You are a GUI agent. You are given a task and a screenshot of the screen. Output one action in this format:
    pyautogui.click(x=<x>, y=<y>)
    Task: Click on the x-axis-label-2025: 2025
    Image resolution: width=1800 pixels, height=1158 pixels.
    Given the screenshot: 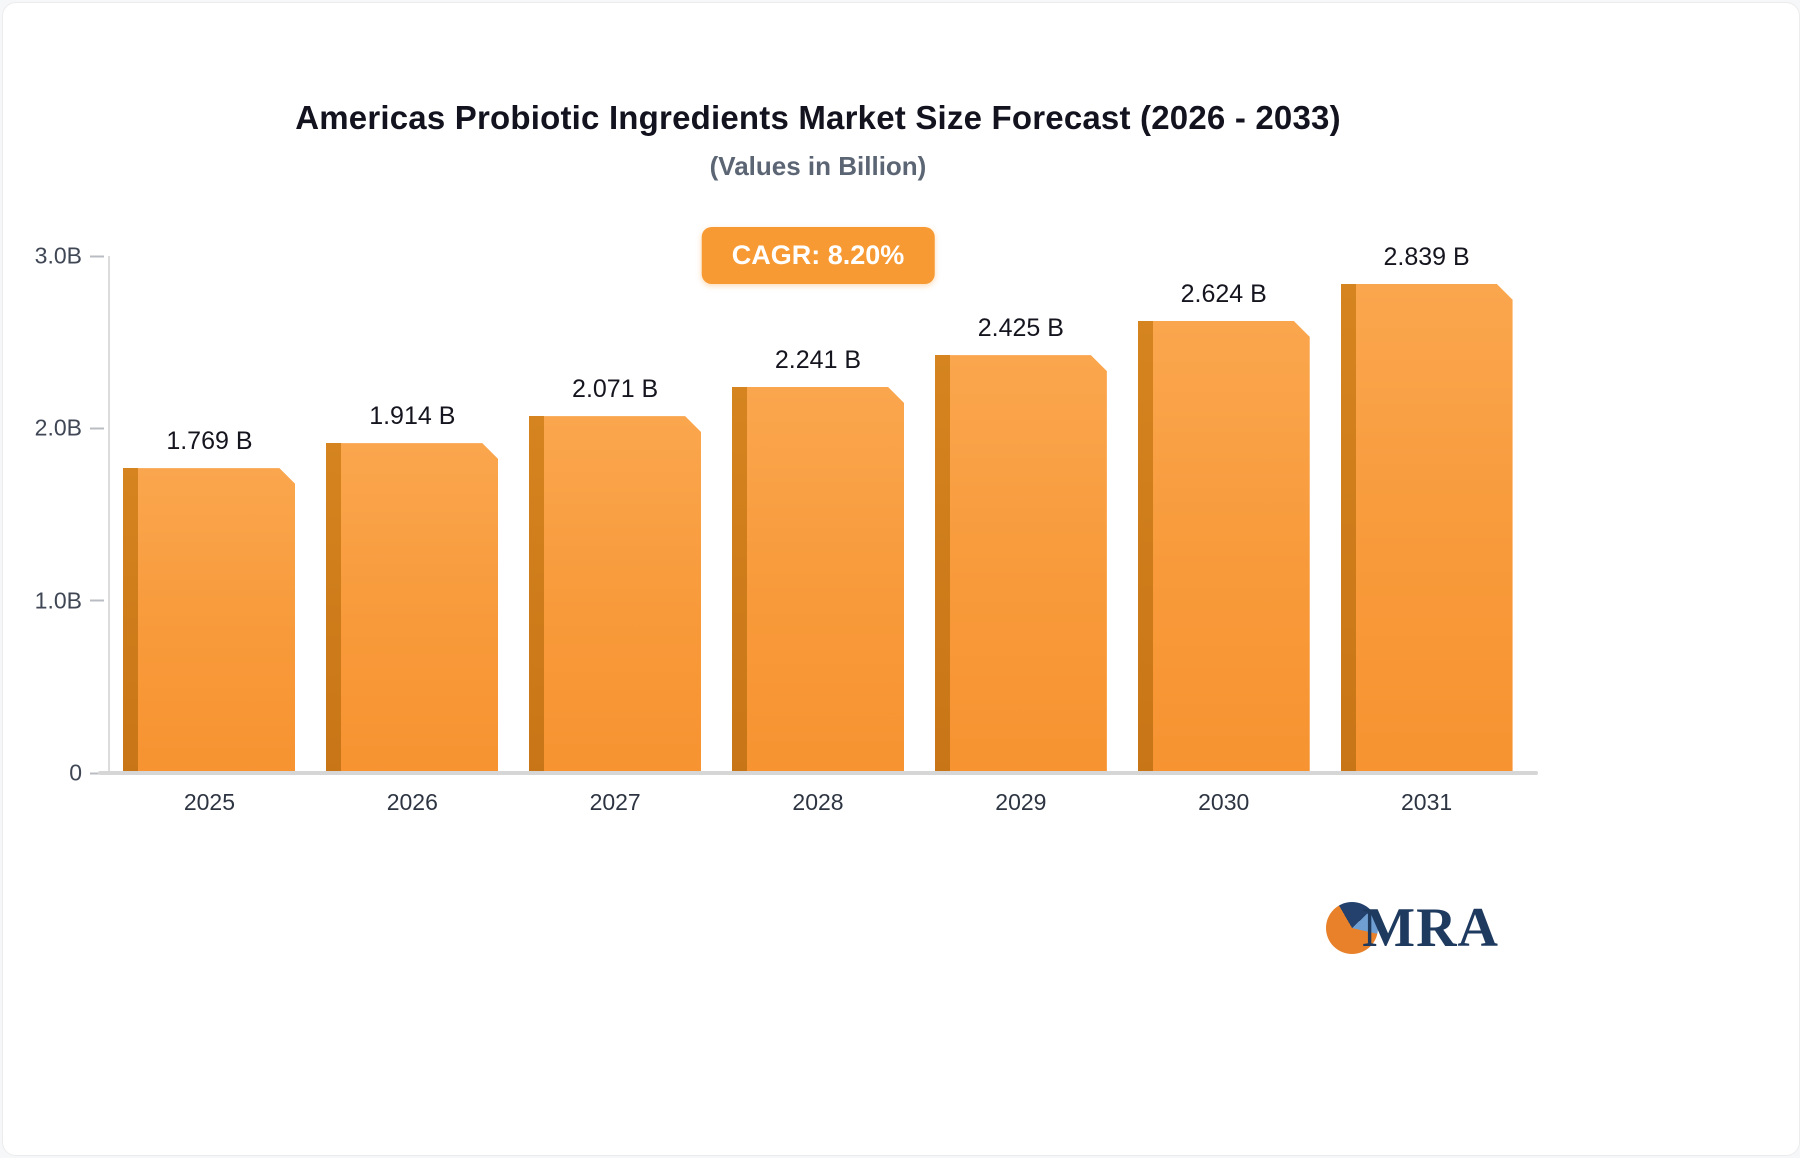 What is the action you would take?
    pyautogui.click(x=209, y=802)
    